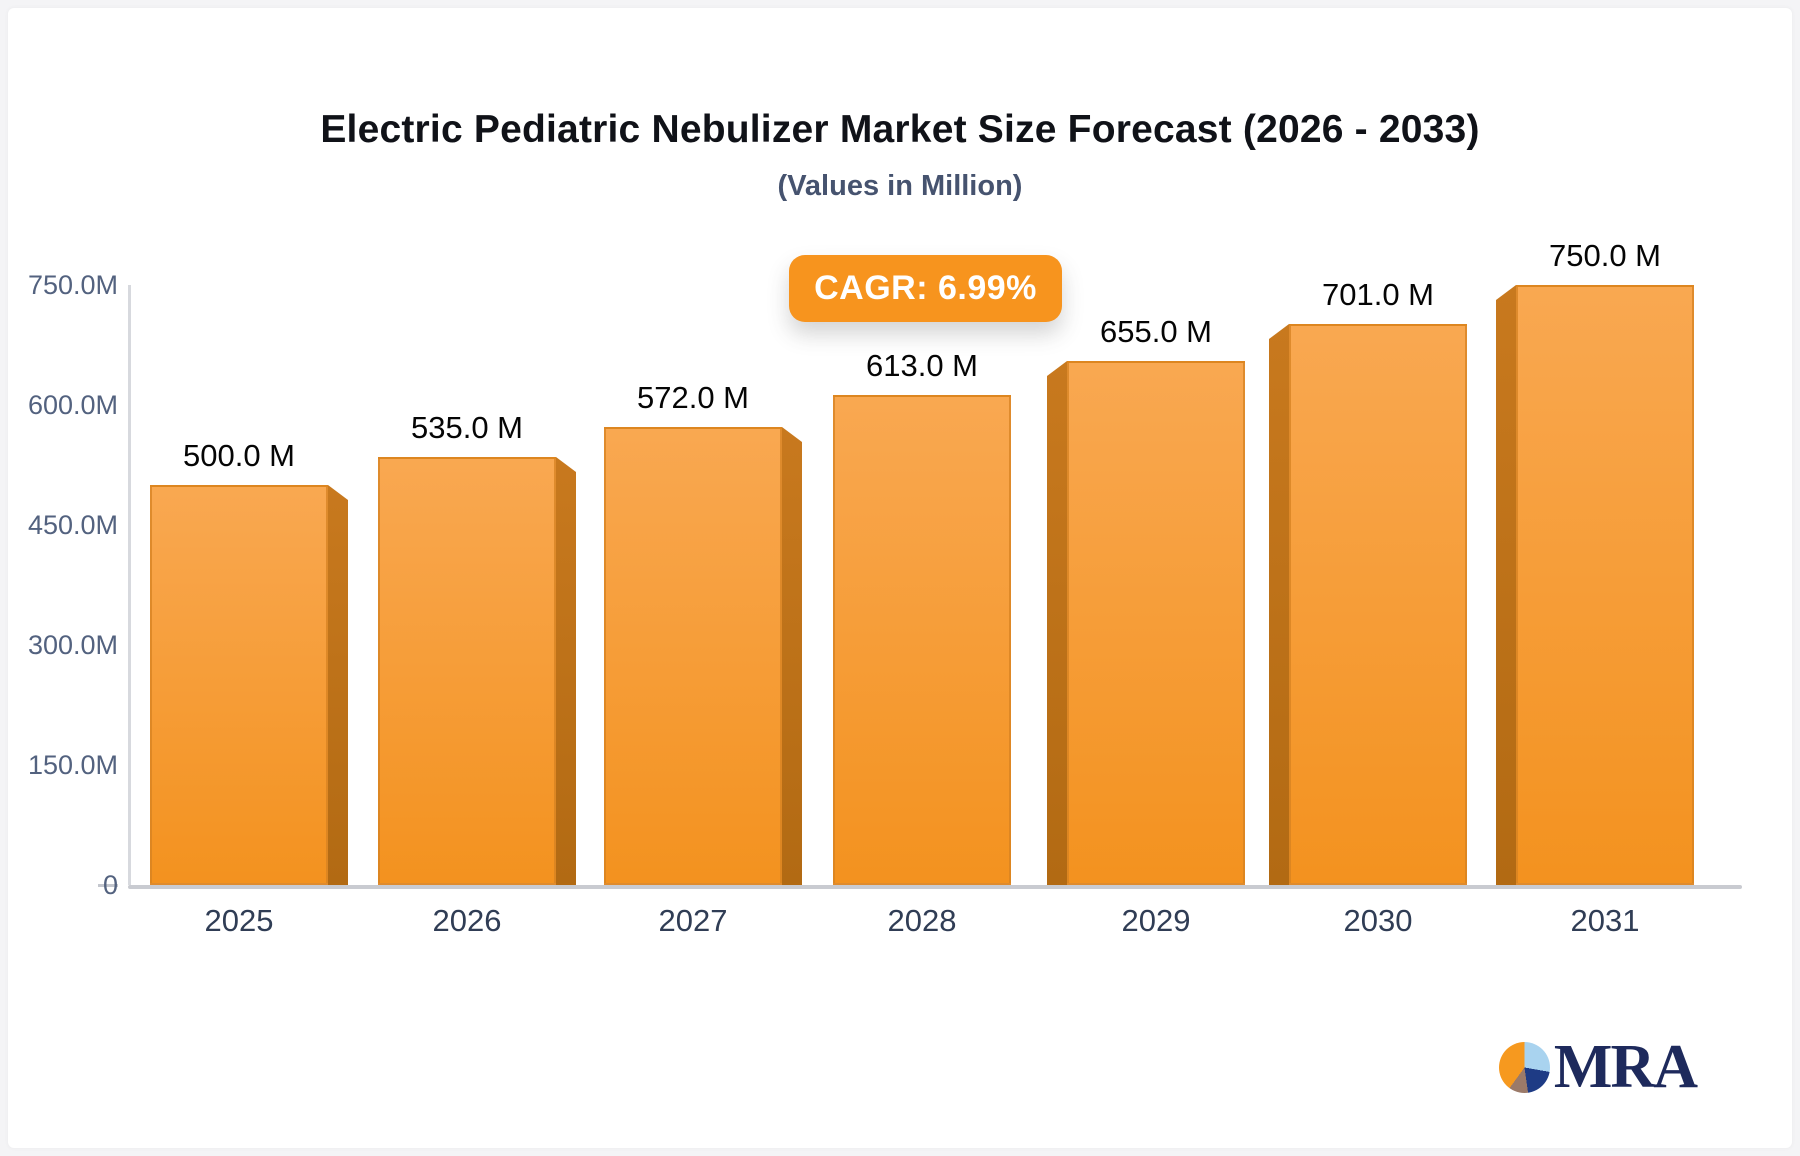 This screenshot has width=1800, height=1156. What do you see at coordinates (693, 920) in the screenshot?
I see `x-axis-label: 2027` at bounding box center [693, 920].